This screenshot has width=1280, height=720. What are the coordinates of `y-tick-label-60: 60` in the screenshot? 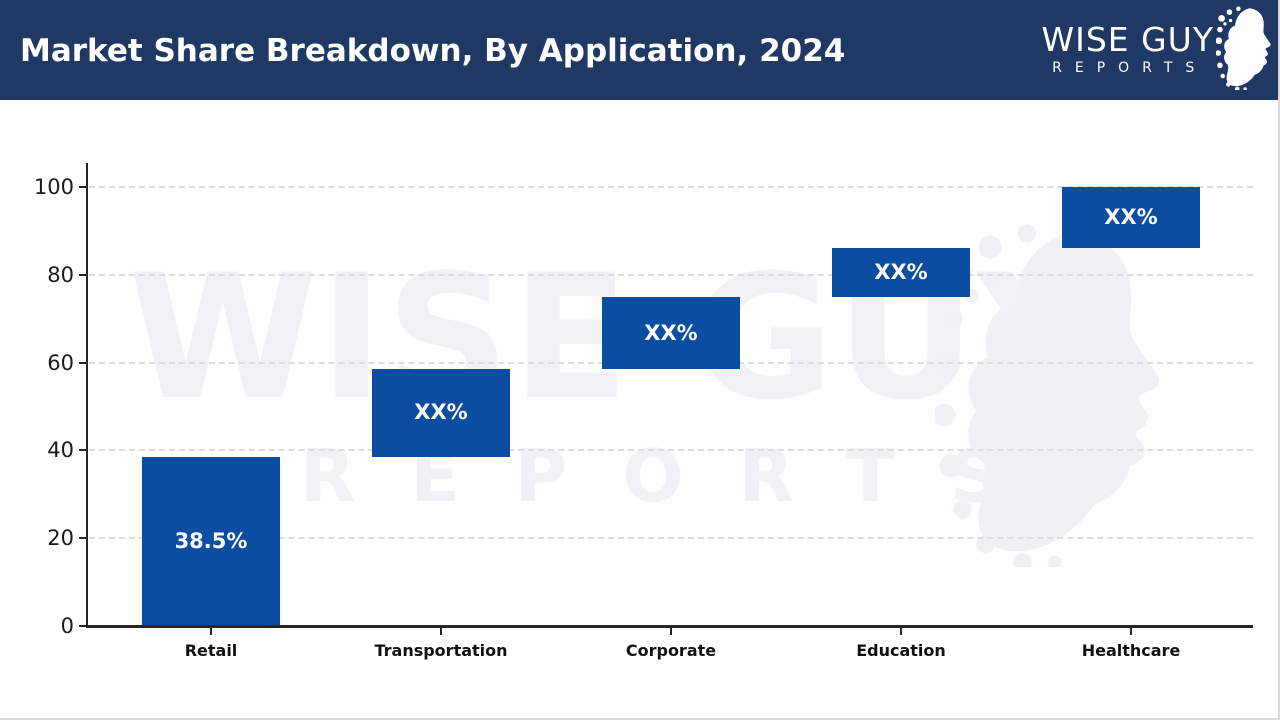 It's located at (60, 362).